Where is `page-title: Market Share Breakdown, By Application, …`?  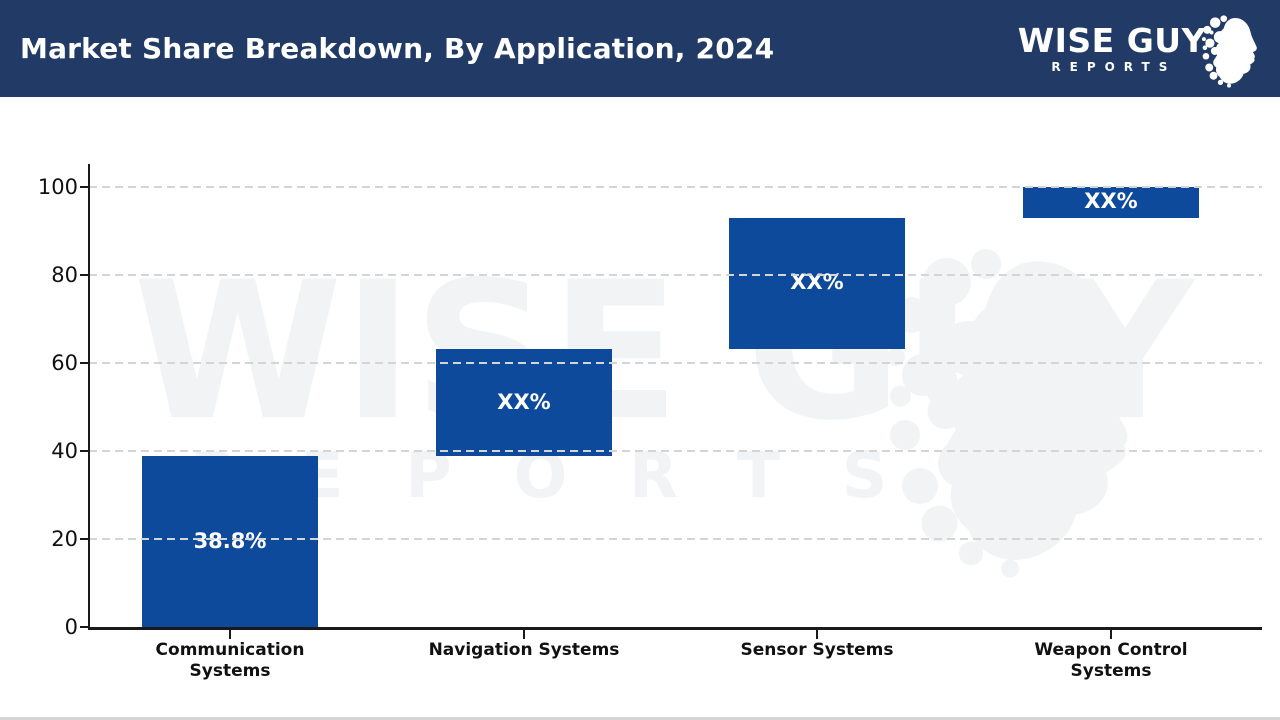 page-title: Market Share Breakdown, By Application, … is located at coordinates (397, 48).